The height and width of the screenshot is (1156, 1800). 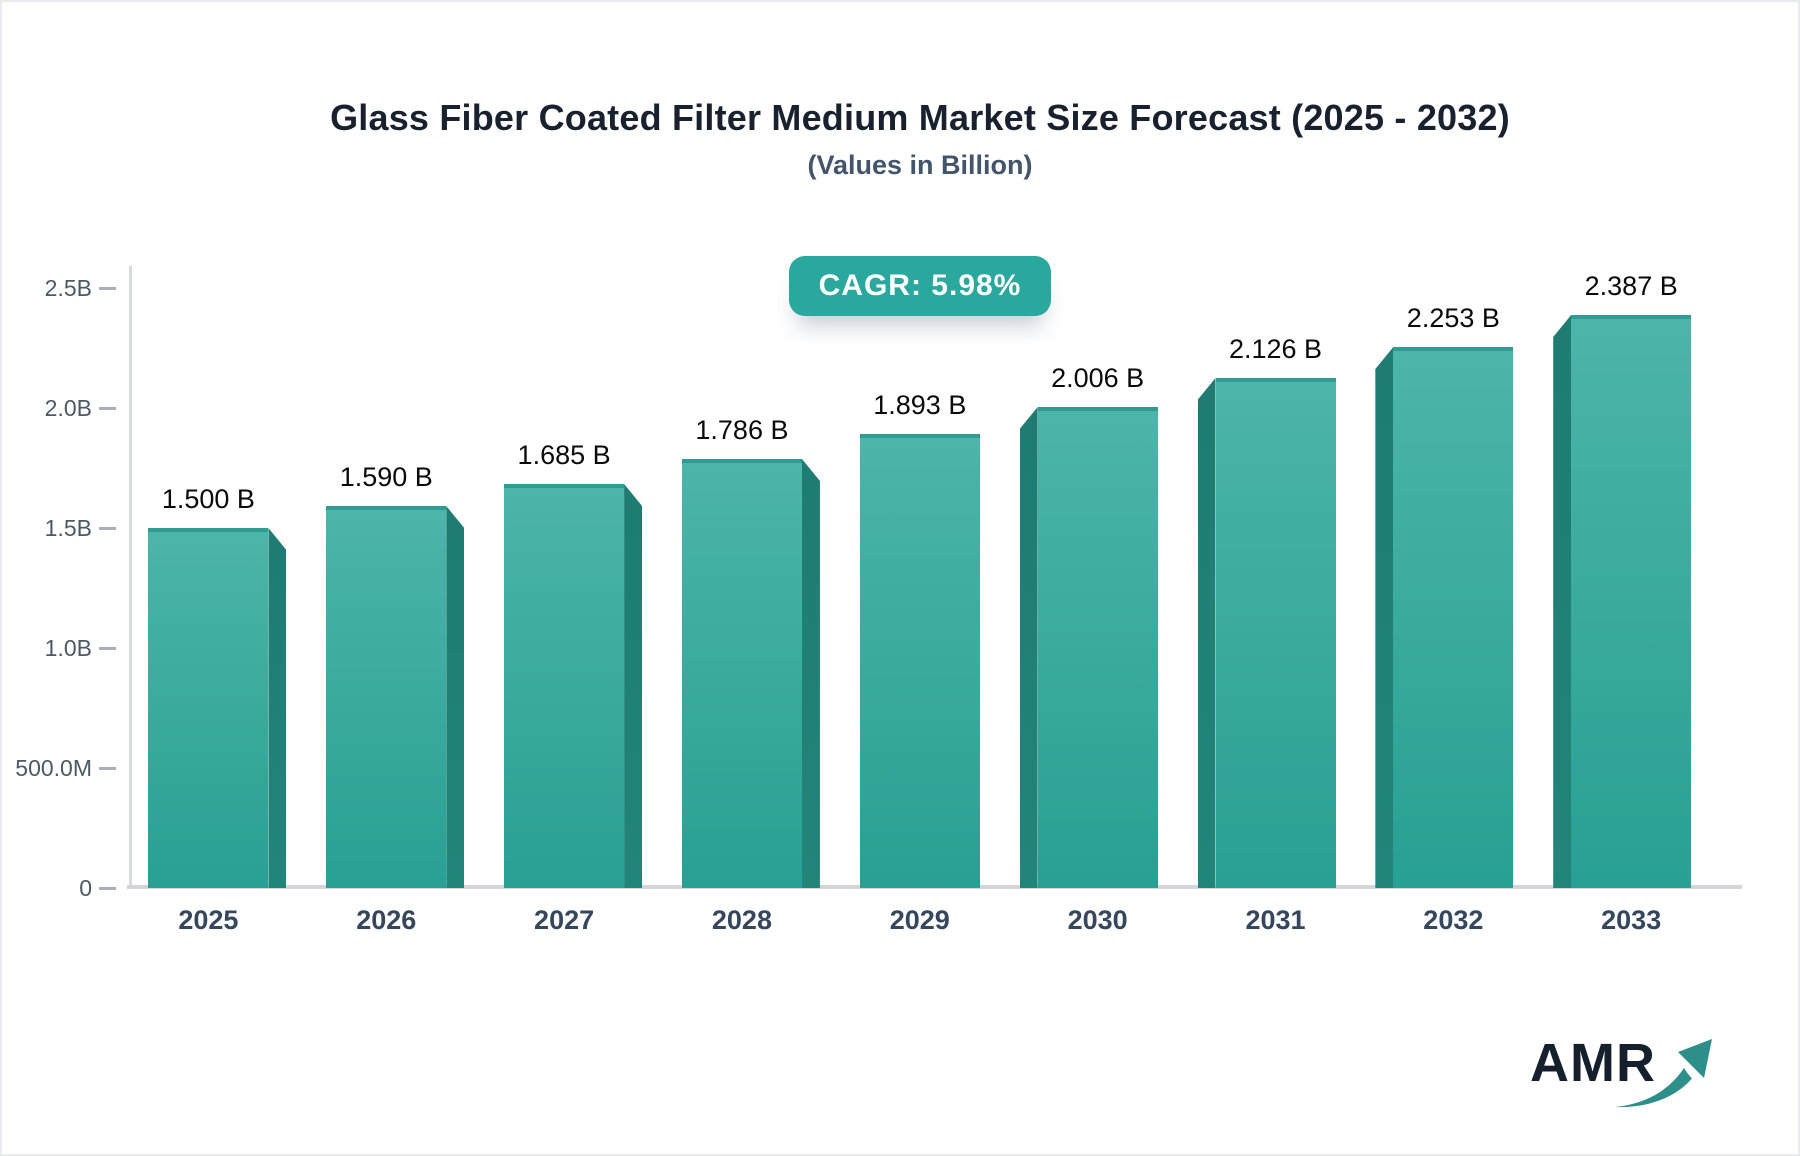 What do you see at coordinates (1663, 1073) in the screenshot?
I see `growth-arrow-icon` at bounding box center [1663, 1073].